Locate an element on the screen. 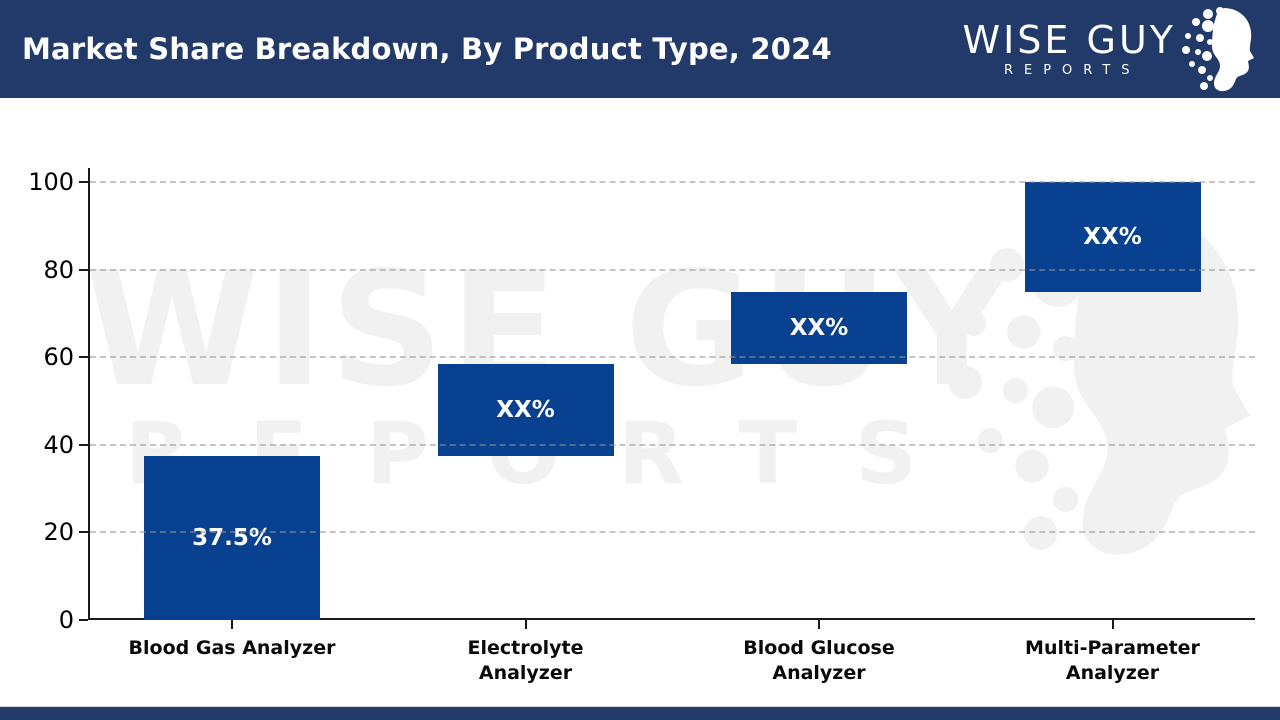  wiseguy-head-icon is located at coordinates (1218, 49).